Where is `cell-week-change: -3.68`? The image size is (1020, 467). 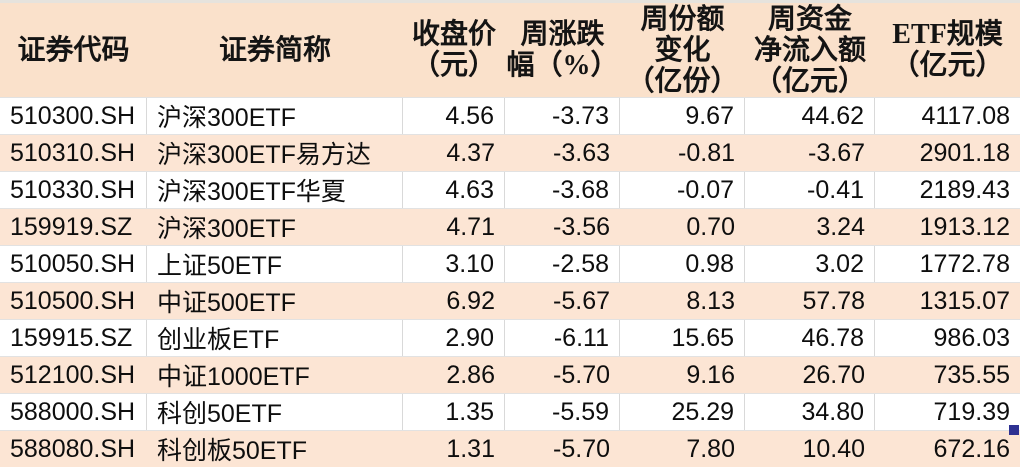 cell-week-change: -3.68 is located at coordinates (562, 190).